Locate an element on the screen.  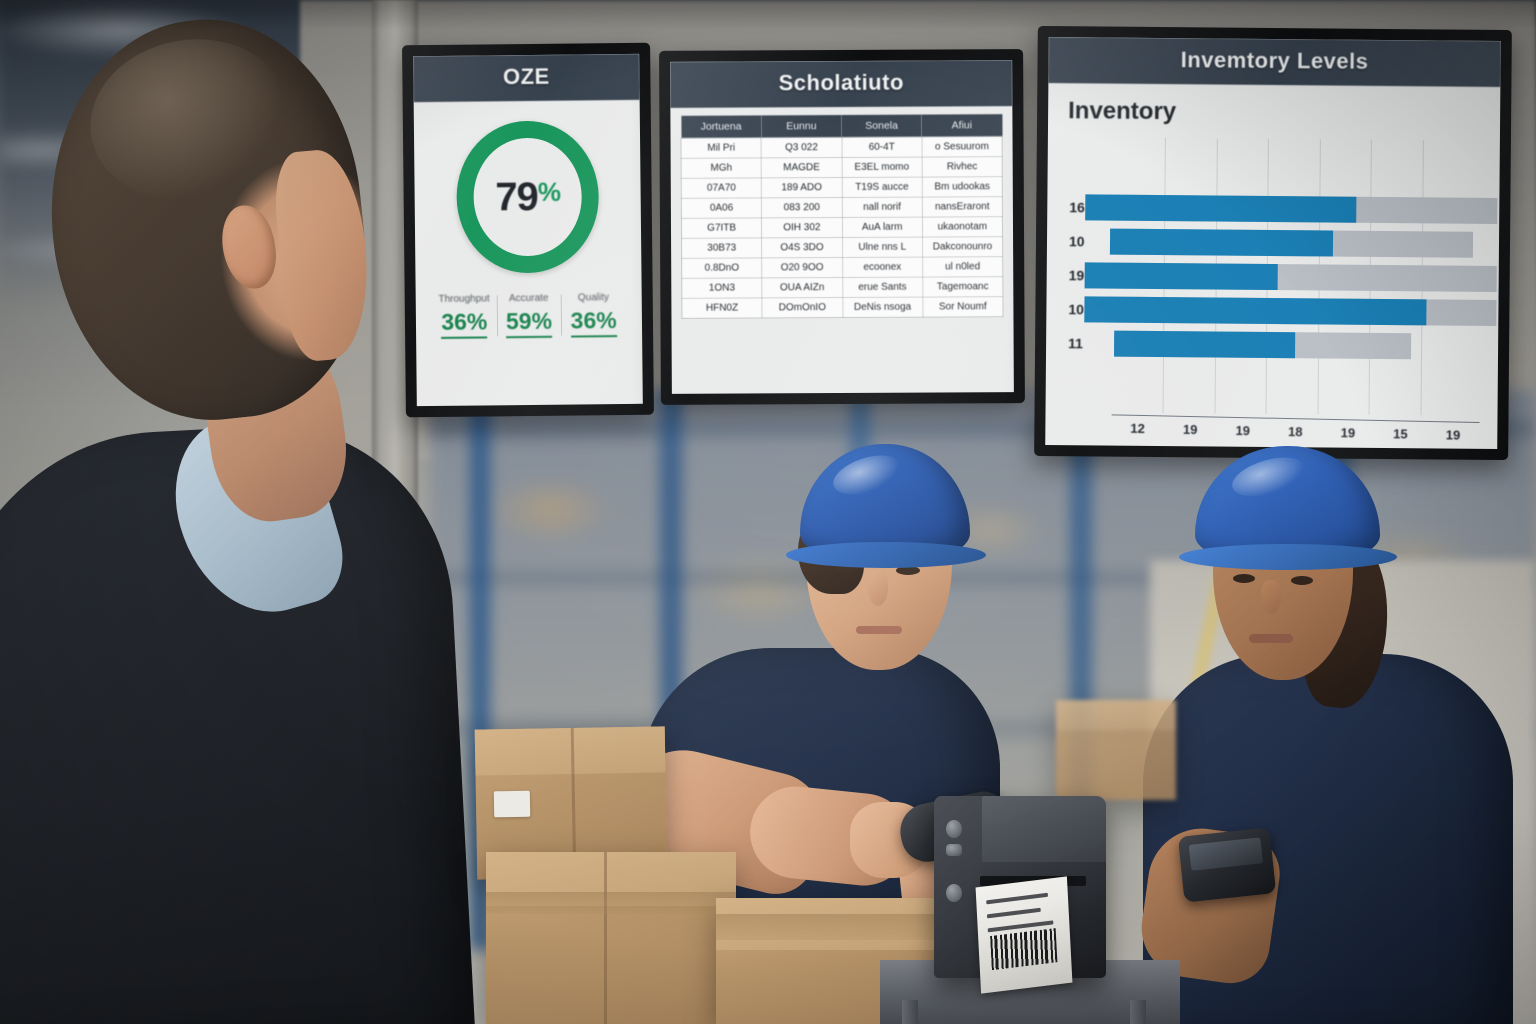
table-cell: 1ON3 is located at coordinates (722, 288).